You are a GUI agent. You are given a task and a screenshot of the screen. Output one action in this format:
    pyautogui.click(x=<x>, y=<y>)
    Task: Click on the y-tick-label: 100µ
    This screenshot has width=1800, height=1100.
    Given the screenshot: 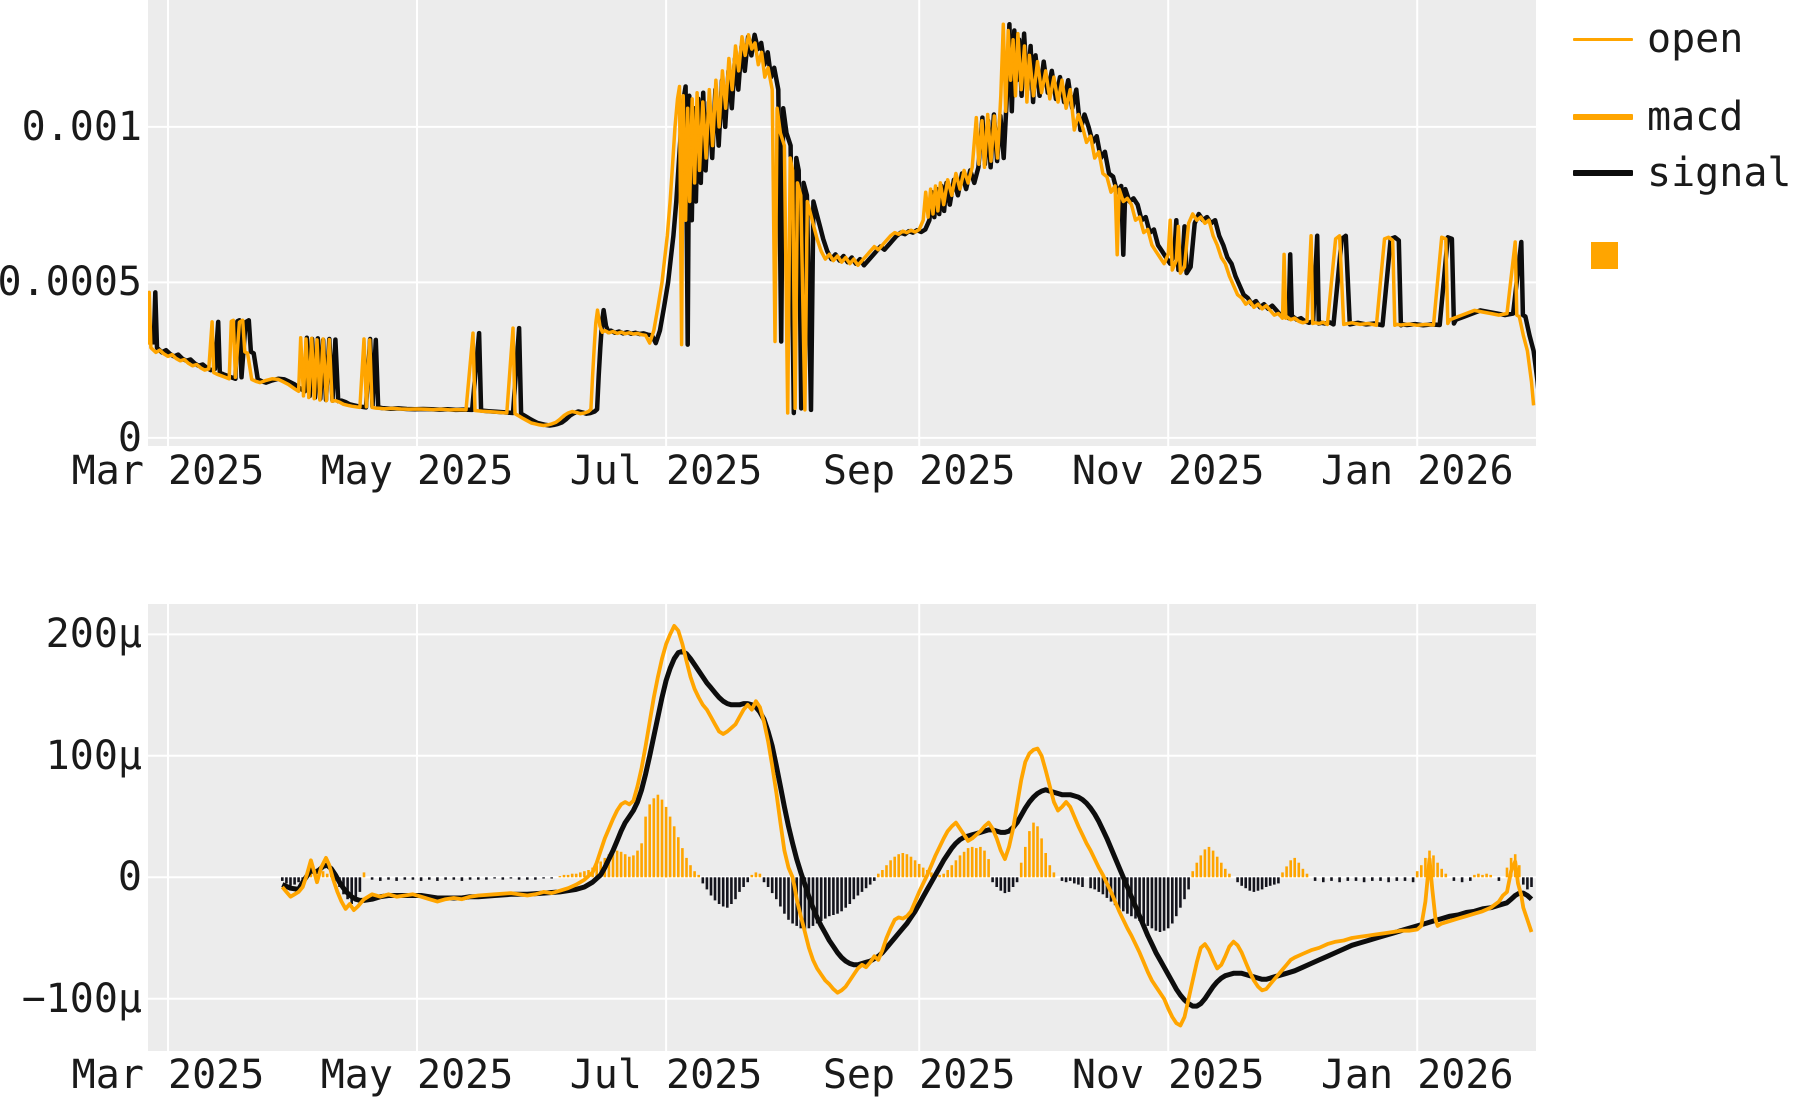 What is the action you would take?
    pyautogui.click(x=93, y=755)
    